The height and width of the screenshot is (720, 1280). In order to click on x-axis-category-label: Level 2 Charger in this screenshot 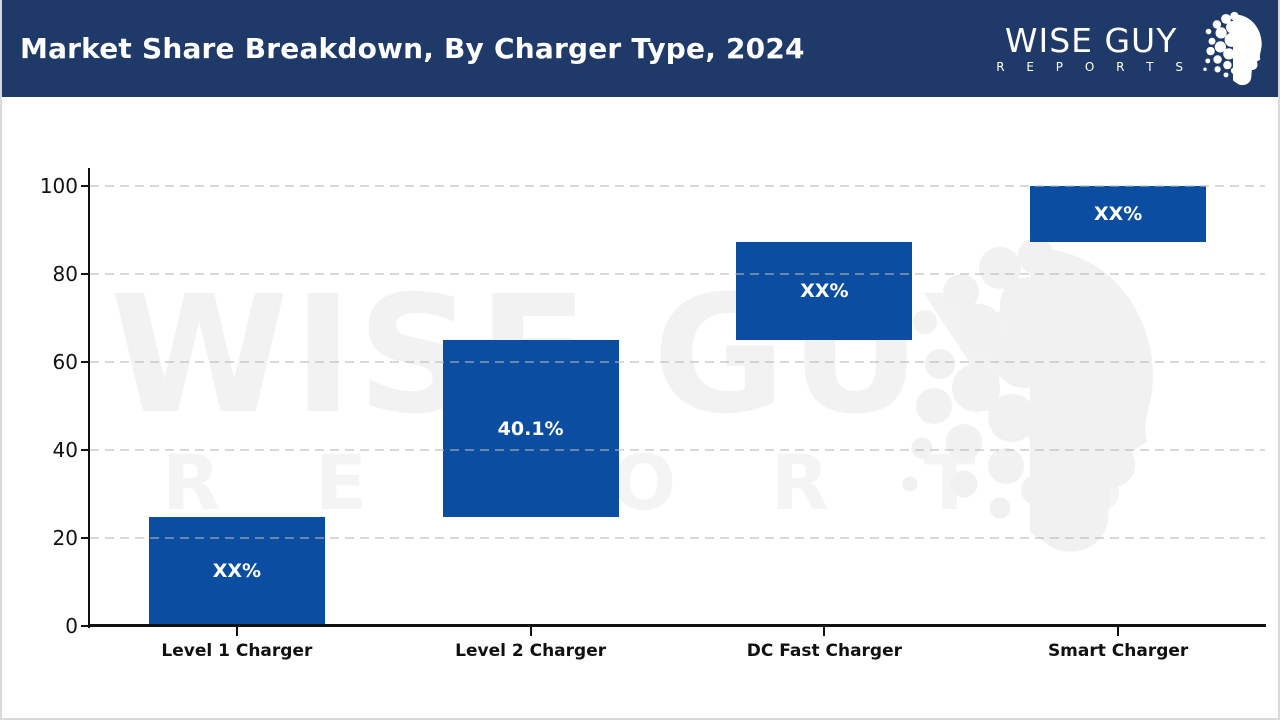, I will do `click(531, 651)`.